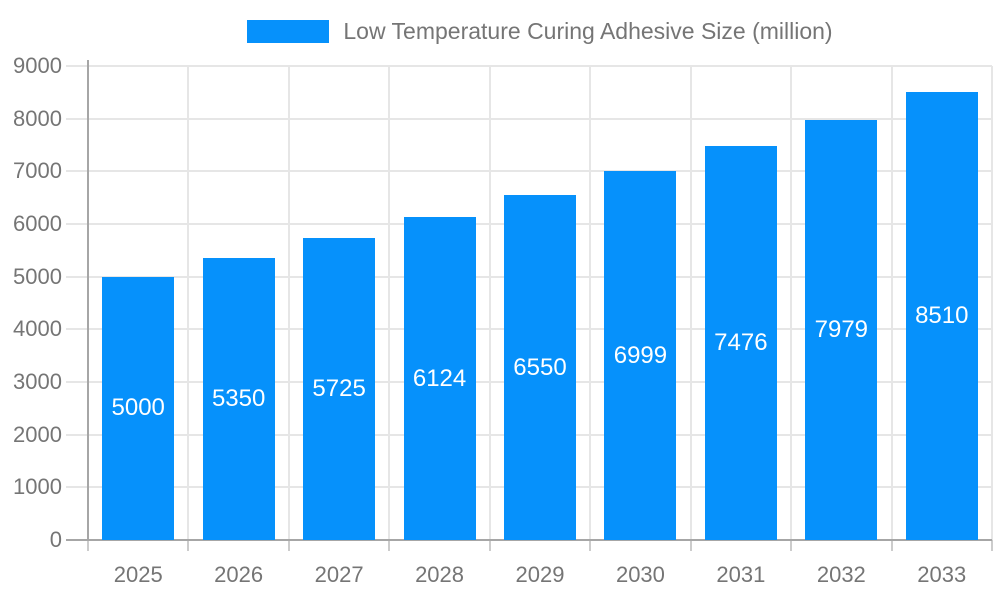 This screenshot has height=600, width=1000. I want to click on x-axis-label: 2031, so click(741, 574).